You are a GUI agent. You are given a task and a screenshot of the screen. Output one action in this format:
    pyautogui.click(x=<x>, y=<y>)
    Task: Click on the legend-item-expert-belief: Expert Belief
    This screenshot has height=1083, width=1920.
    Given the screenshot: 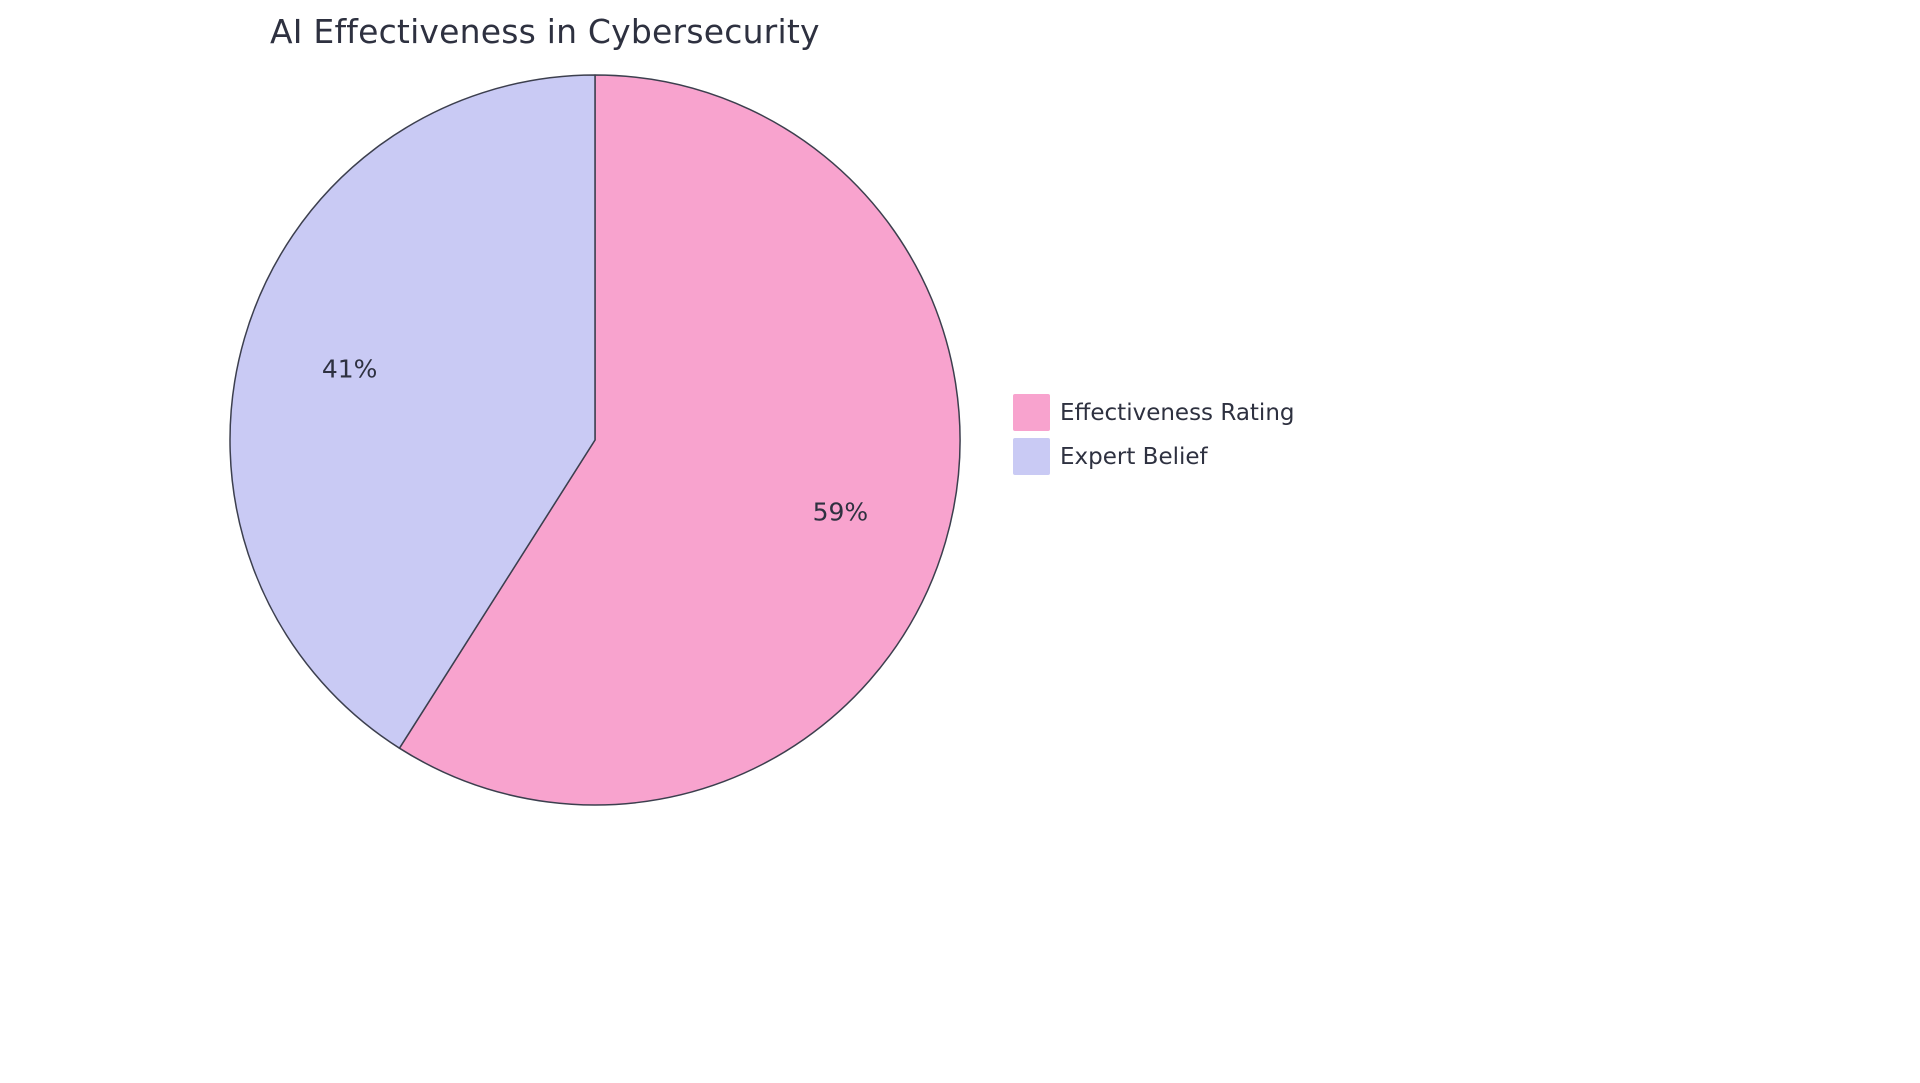 What is the action you would take?
    pyautogui.click(x=1154, y=456)
    